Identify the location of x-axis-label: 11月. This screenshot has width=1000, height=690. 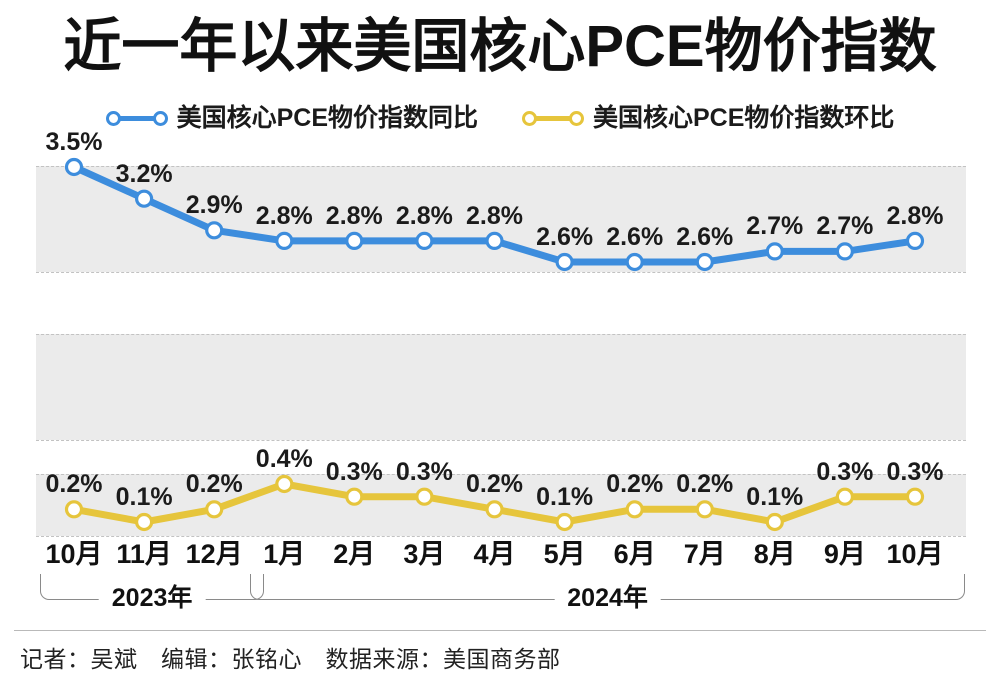
(144, 554).